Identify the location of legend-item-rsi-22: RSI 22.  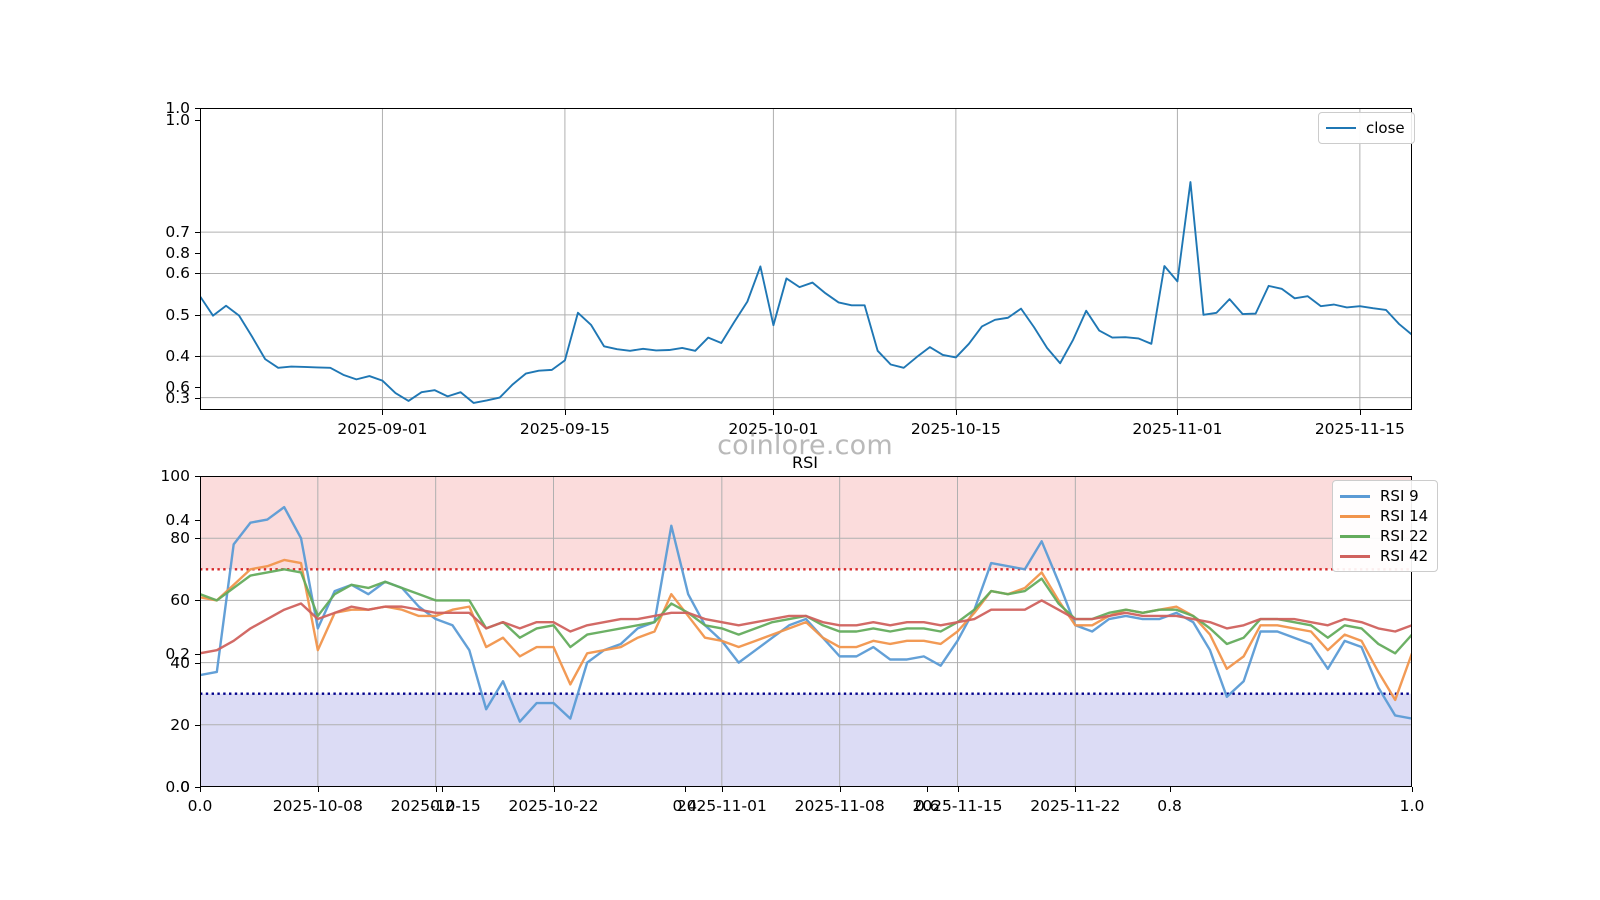
(1384, 536).